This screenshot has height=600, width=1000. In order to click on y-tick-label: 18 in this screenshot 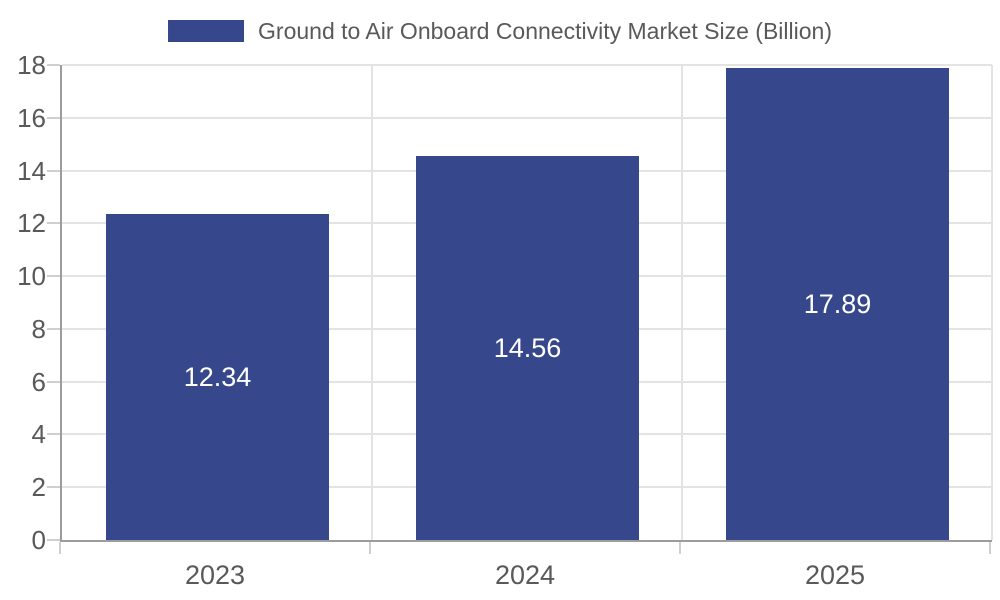, I will do `click(31, 65)`.